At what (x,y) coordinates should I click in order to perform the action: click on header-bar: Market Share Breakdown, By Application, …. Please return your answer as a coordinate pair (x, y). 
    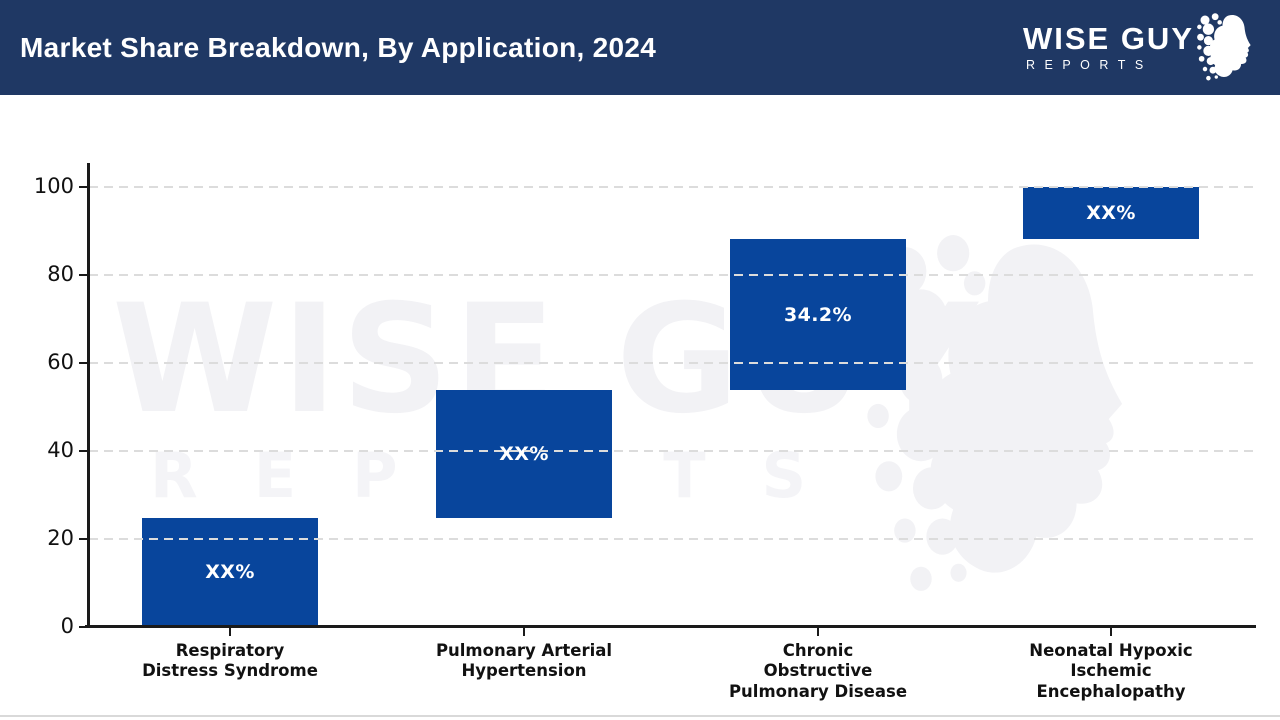
    Looking at the image, I should click on (640, 47).